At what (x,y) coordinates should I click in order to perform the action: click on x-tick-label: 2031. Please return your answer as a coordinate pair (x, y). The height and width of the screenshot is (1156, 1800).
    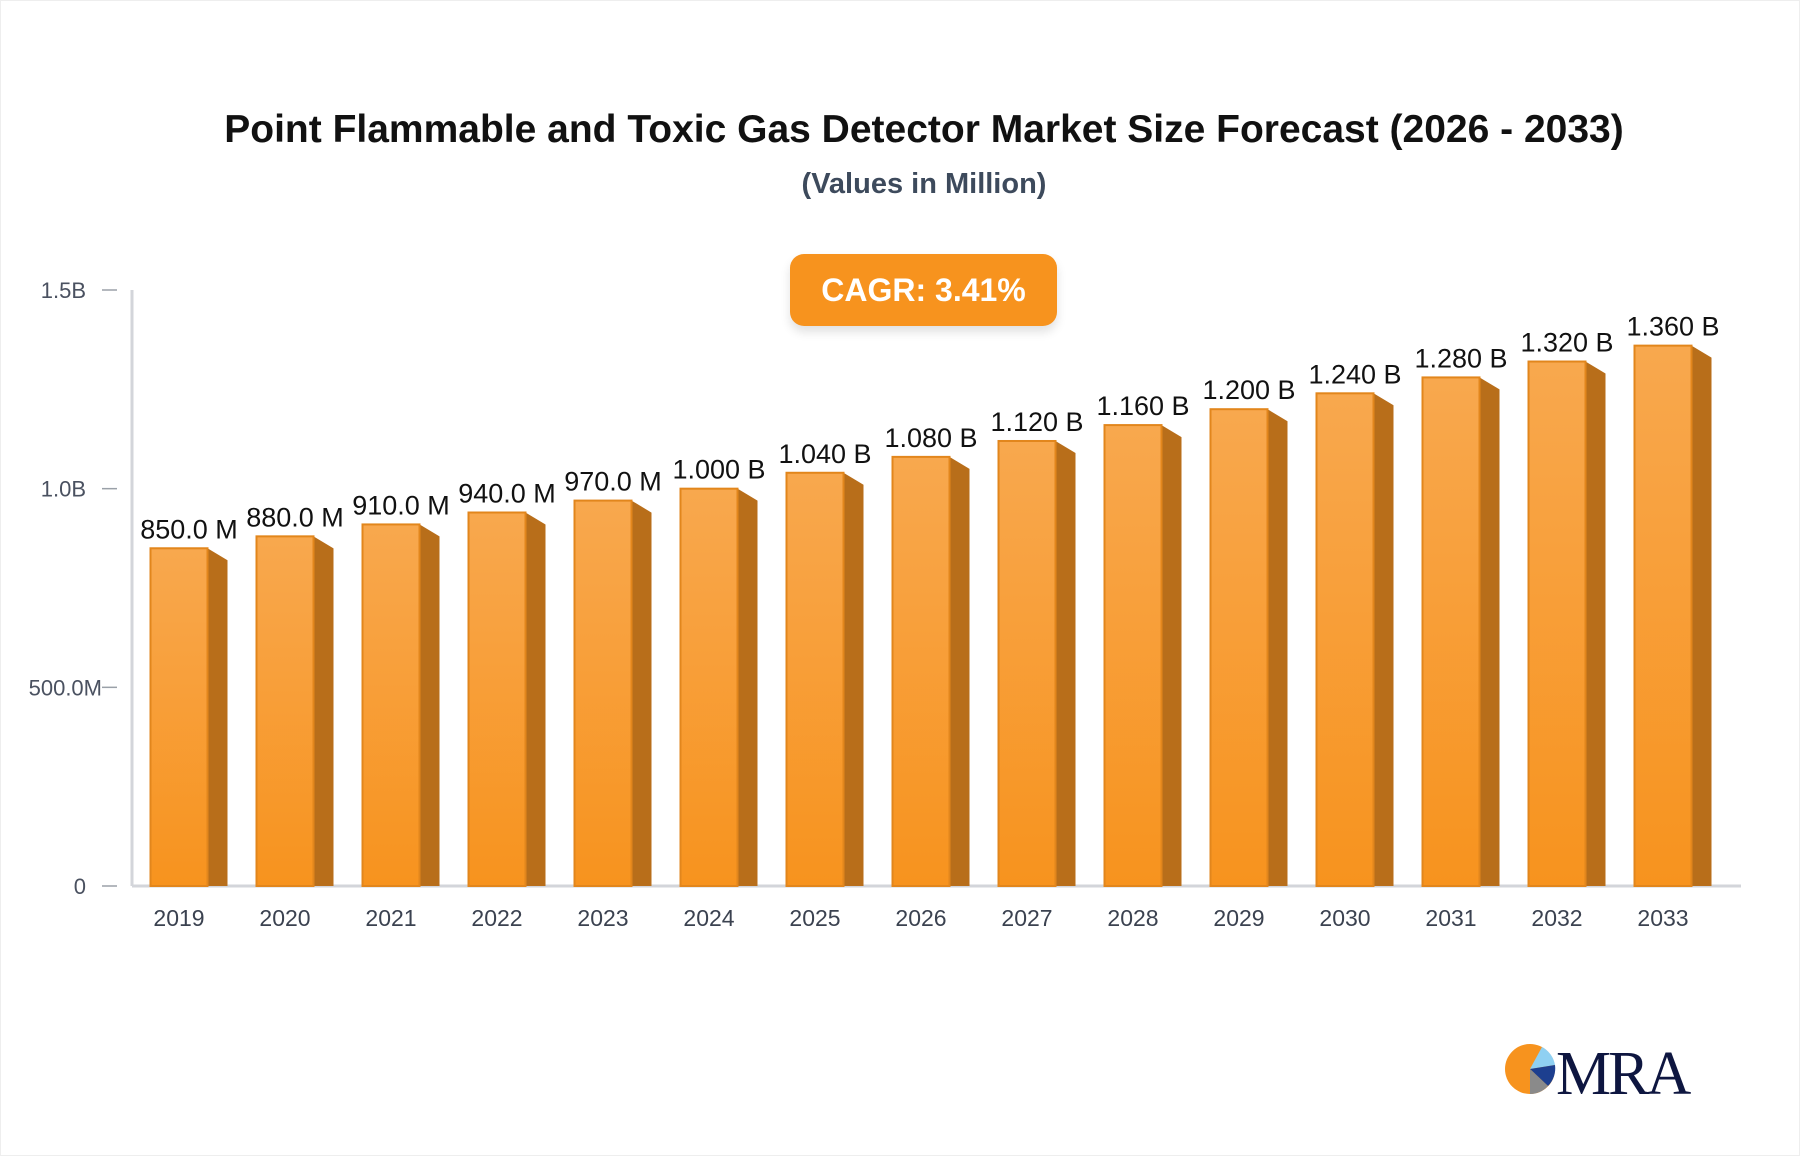
    Looking at the image, I should click on (1450, 918).